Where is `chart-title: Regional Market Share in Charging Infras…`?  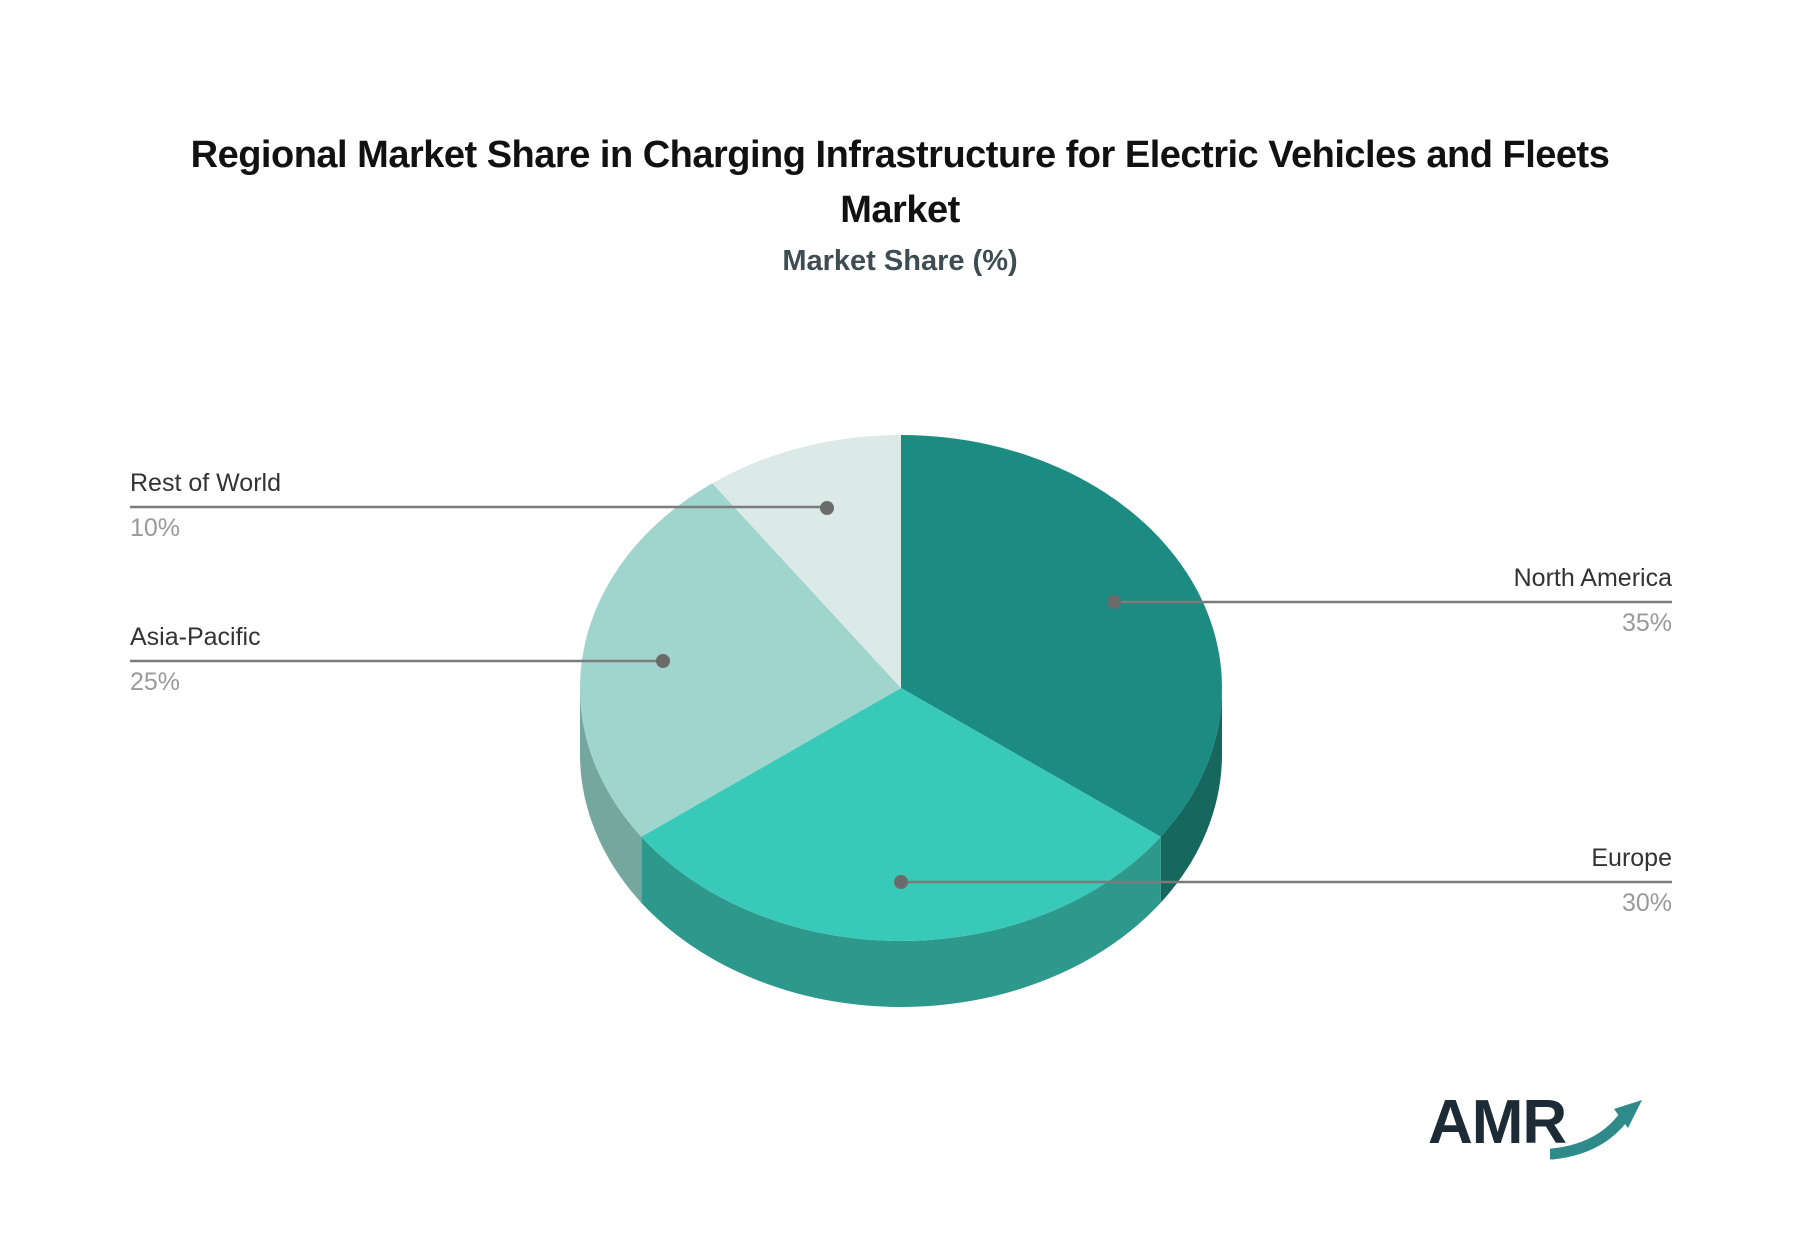 chart-title: Regional Market Share in Charging Infras… is located at coordinates (900, 183).